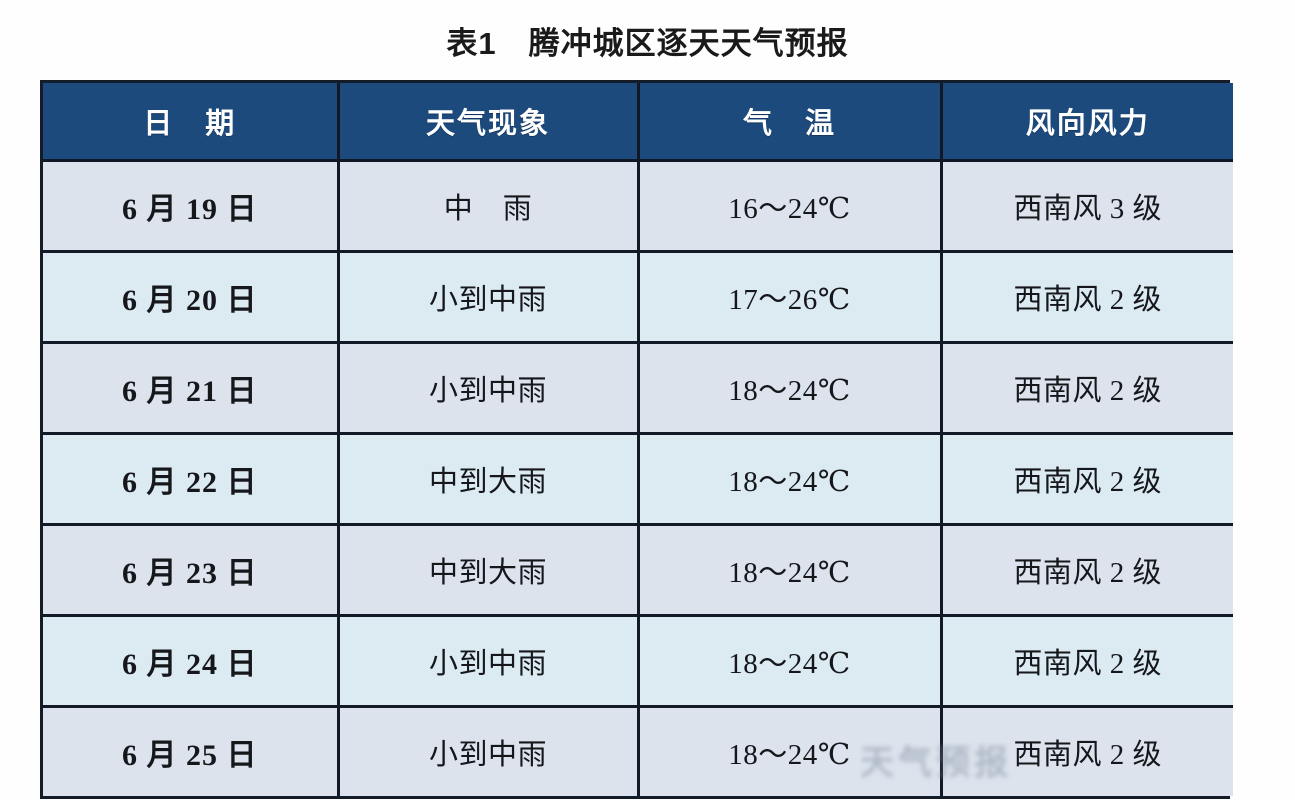 This screenshot has height=800, width=1295. Describe the element at coordinates (191, 661) in the screenshot. I see `cell-date: 6 月 24 日` at that location.